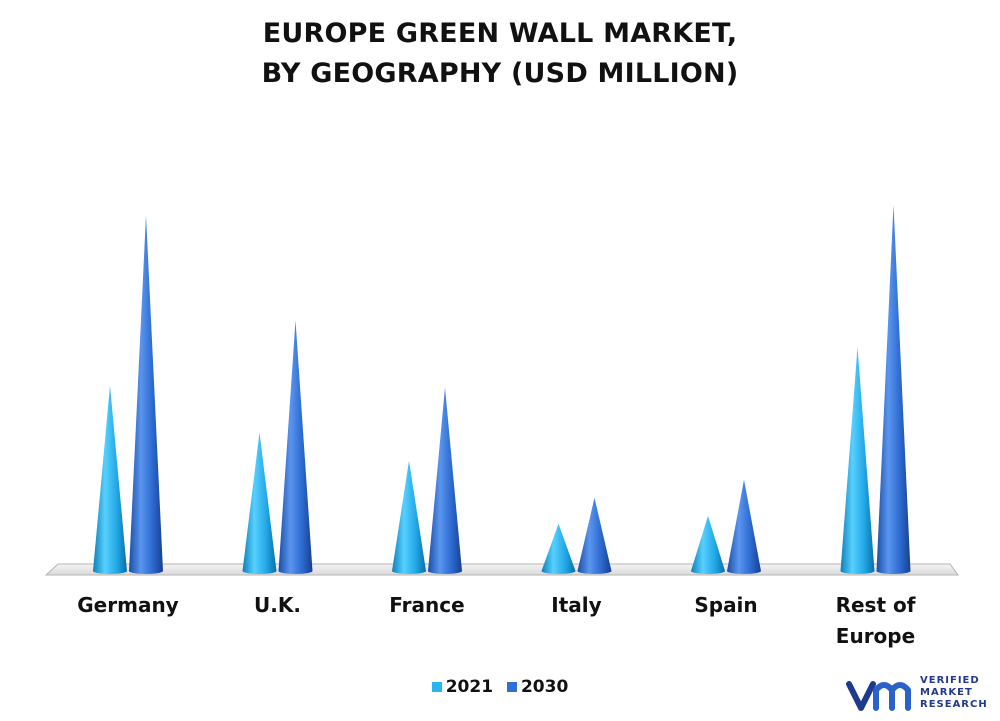  Describe the element at coordinates (501, 569) in the screenshot. I see `chart-floor` at that location.